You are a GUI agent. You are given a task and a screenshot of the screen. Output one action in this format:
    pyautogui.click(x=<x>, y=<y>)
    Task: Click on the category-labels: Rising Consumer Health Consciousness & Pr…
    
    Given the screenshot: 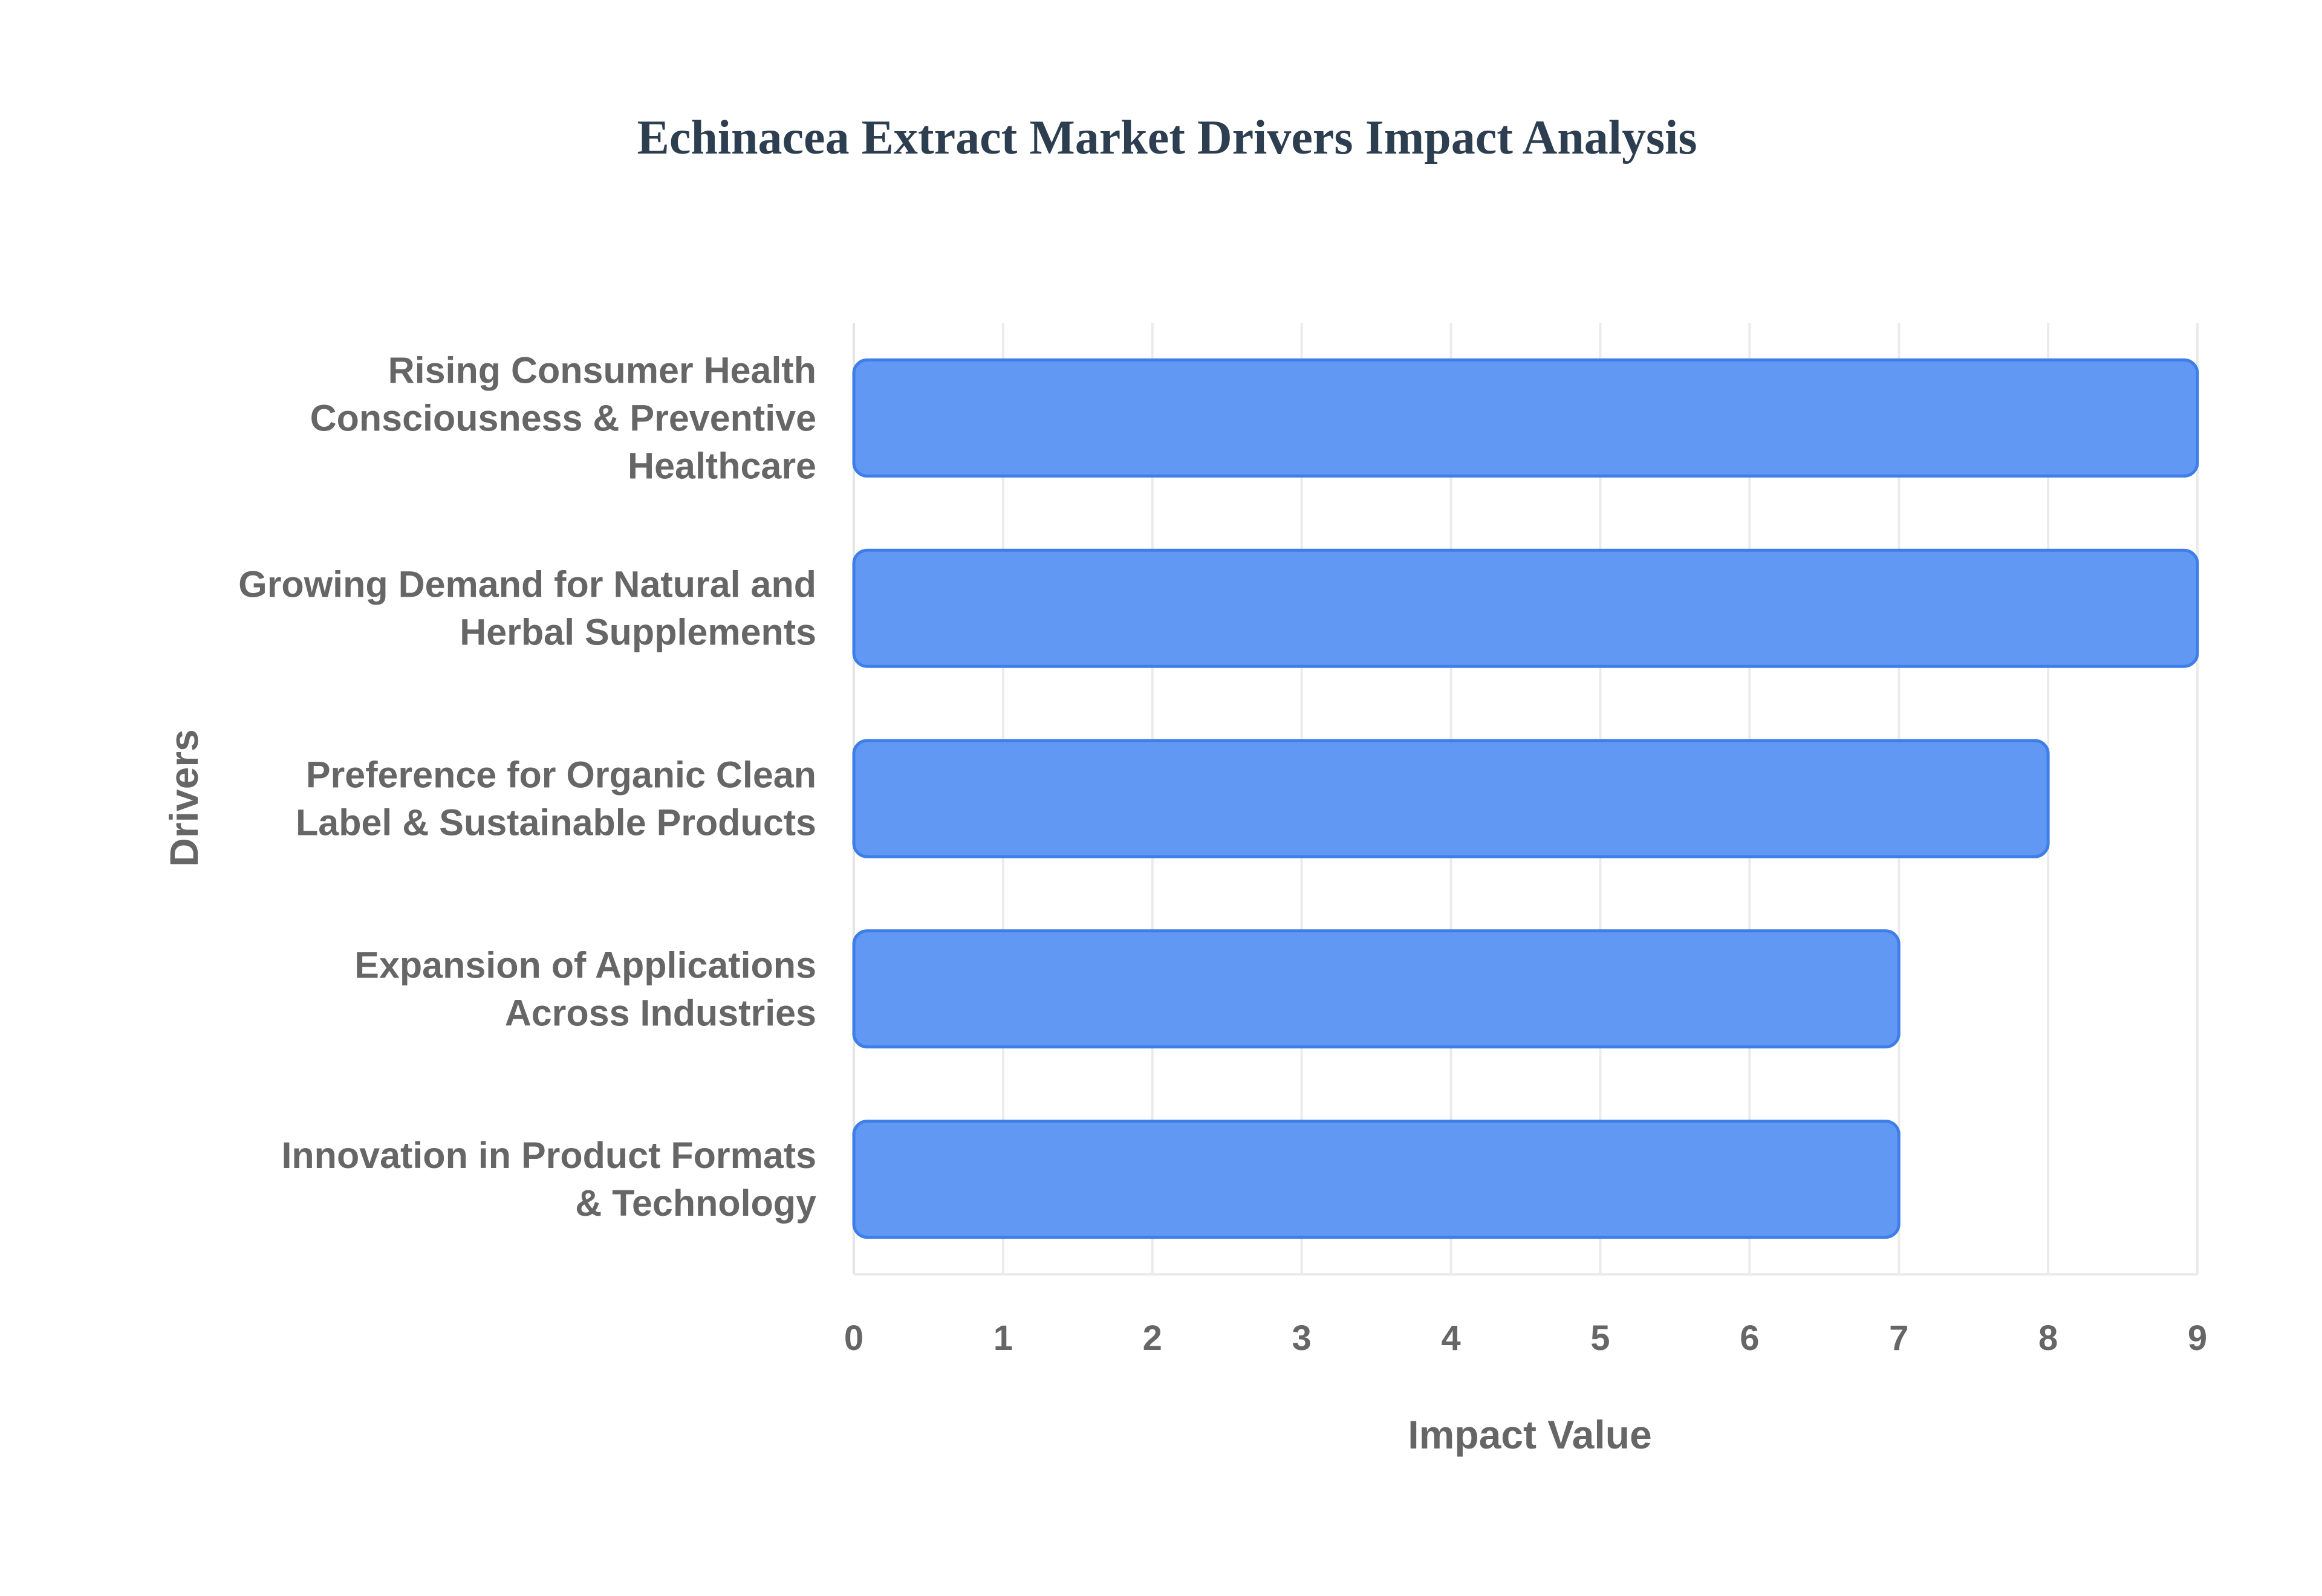 What is the action you would take?
    pyautogui.click(x=527, y=786)
    